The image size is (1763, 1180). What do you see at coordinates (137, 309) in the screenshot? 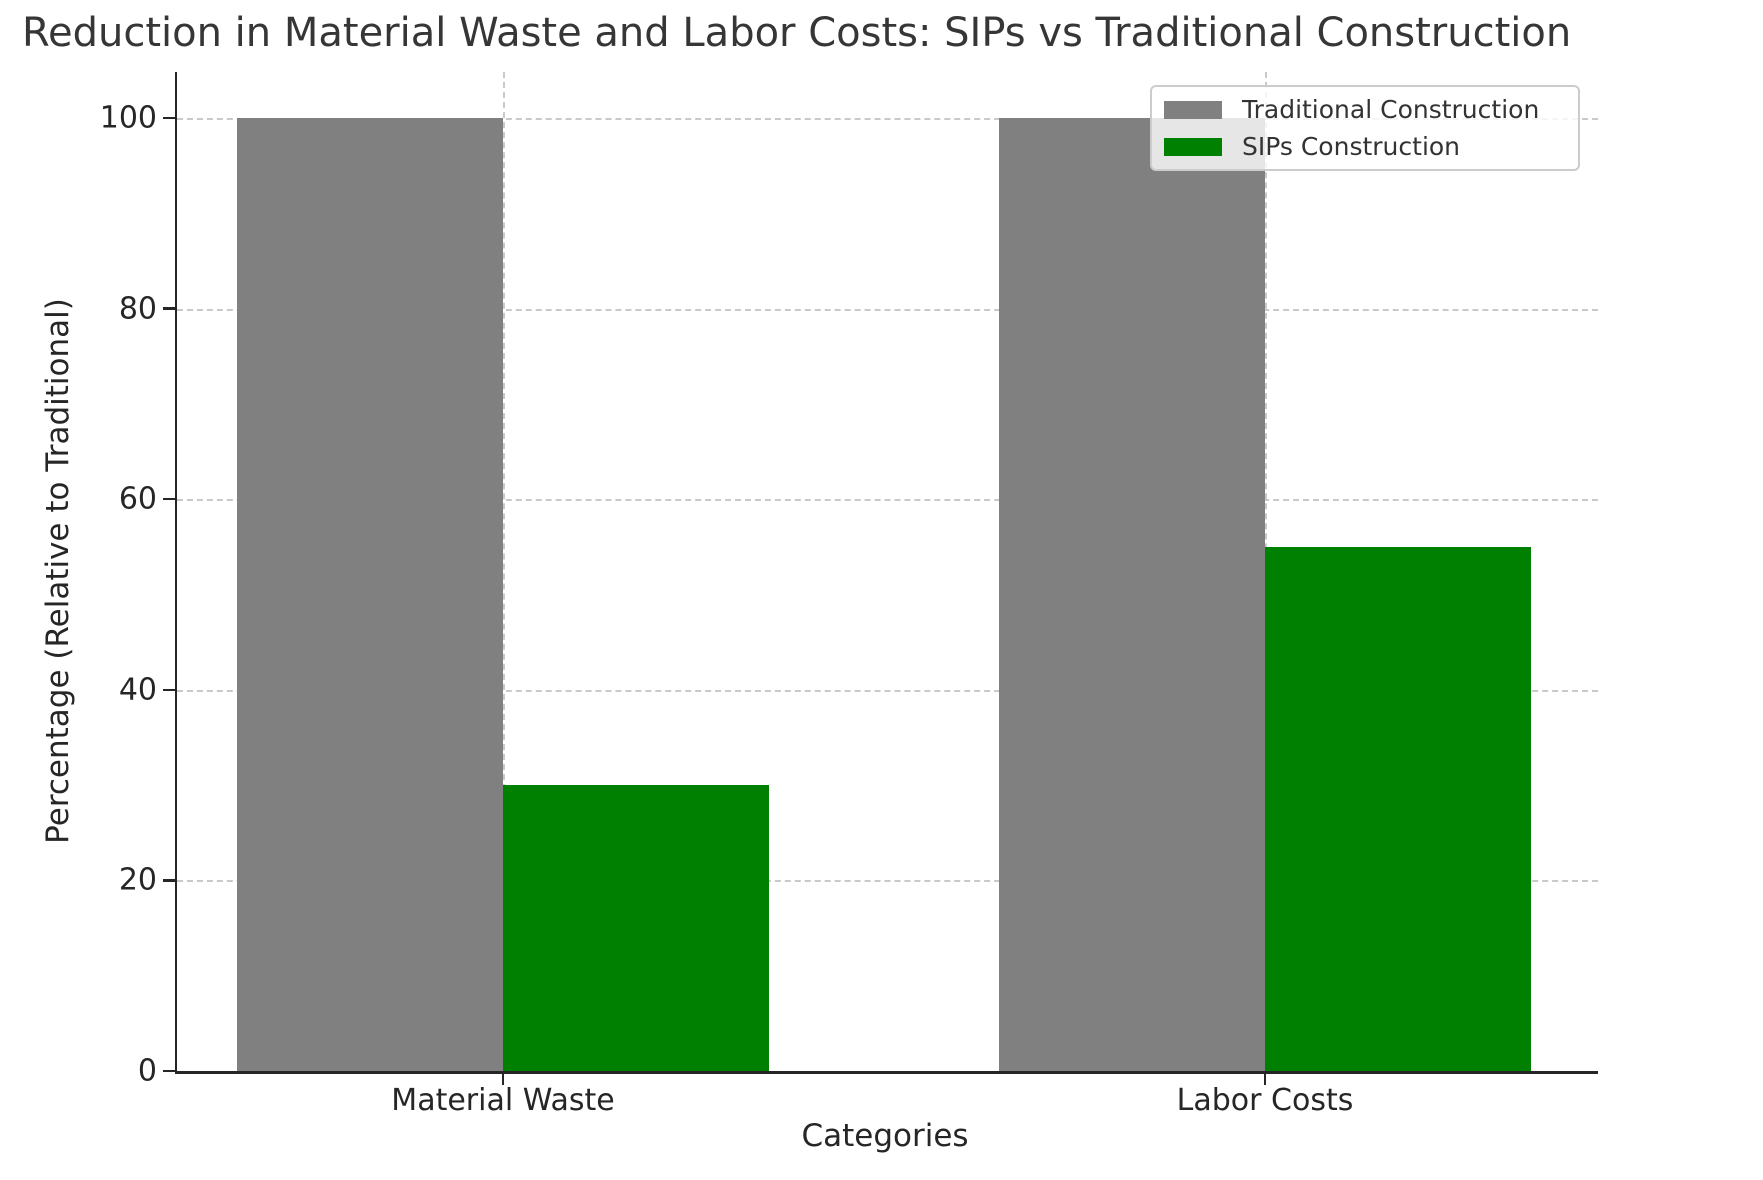
I see `y-tick-label-80: 80` at bounding box center [137, 309].